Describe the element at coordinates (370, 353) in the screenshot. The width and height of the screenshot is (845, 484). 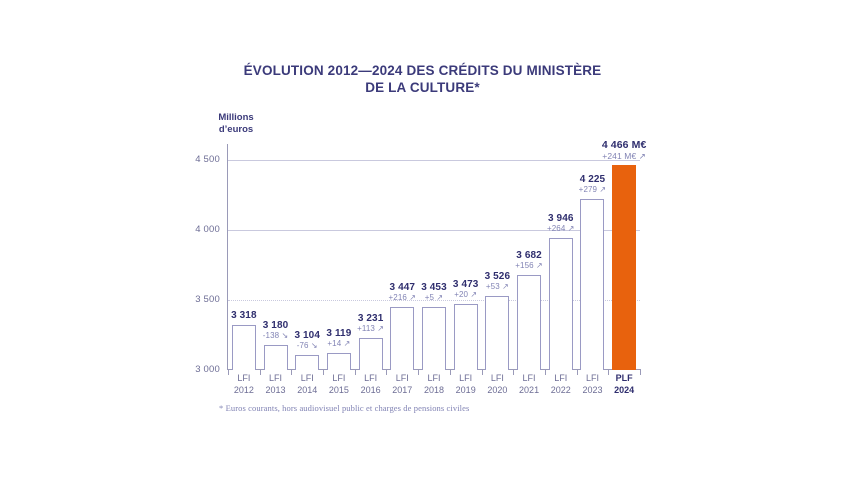
I see `bar-lfi-2016` at that location.